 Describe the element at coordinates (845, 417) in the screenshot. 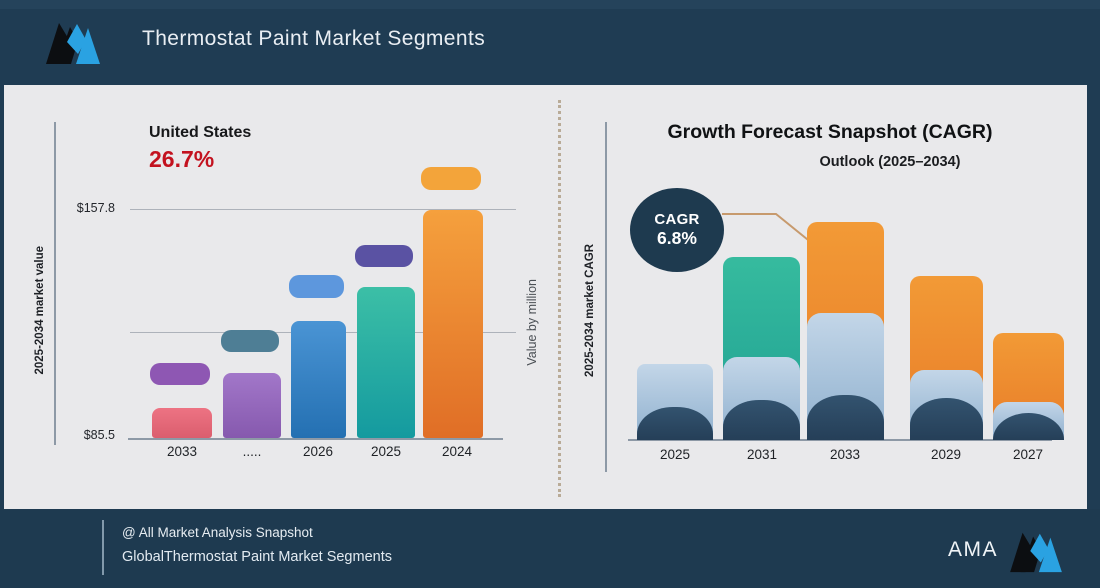

I see `segment-navy-2033` at that location.